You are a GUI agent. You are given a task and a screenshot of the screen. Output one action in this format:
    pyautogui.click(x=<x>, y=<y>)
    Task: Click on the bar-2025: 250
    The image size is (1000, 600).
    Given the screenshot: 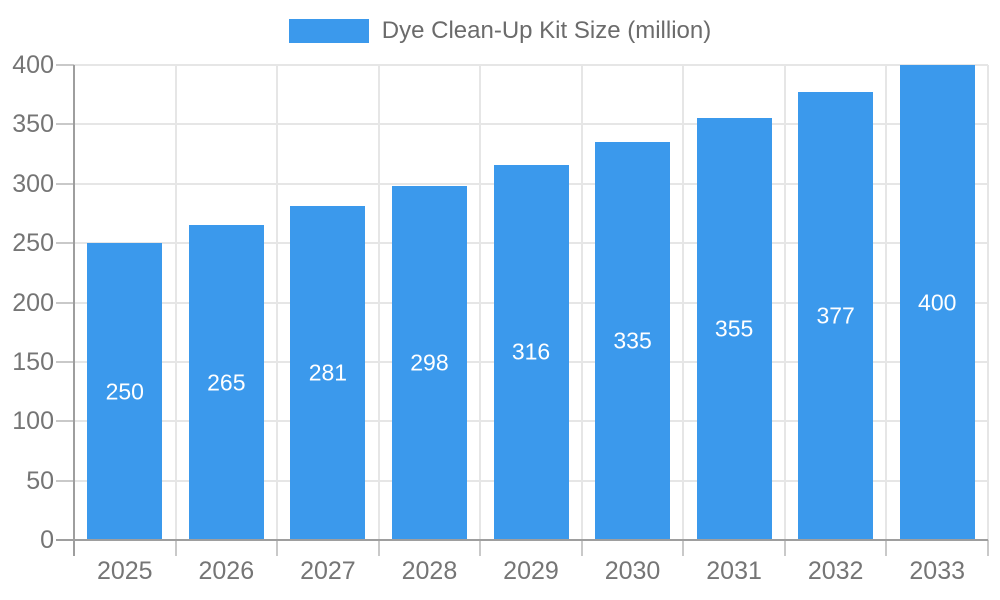 What is the action you would take?
    pyautogui.click(x=125, y=391)
    